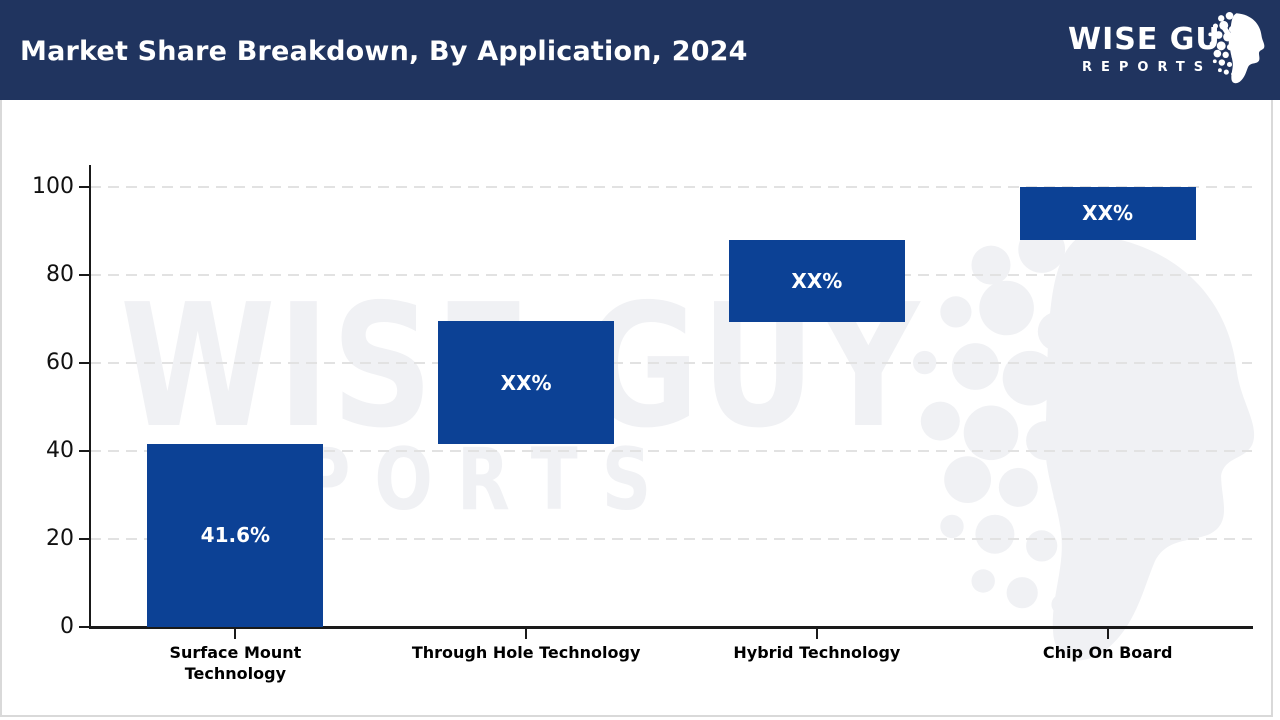 This screenshot has width=1280, height=720. What do you see at coordinates (60, 538) in the screenshot?
I see `y-axis-tick-label: 20` at bounding box center [60, 538].